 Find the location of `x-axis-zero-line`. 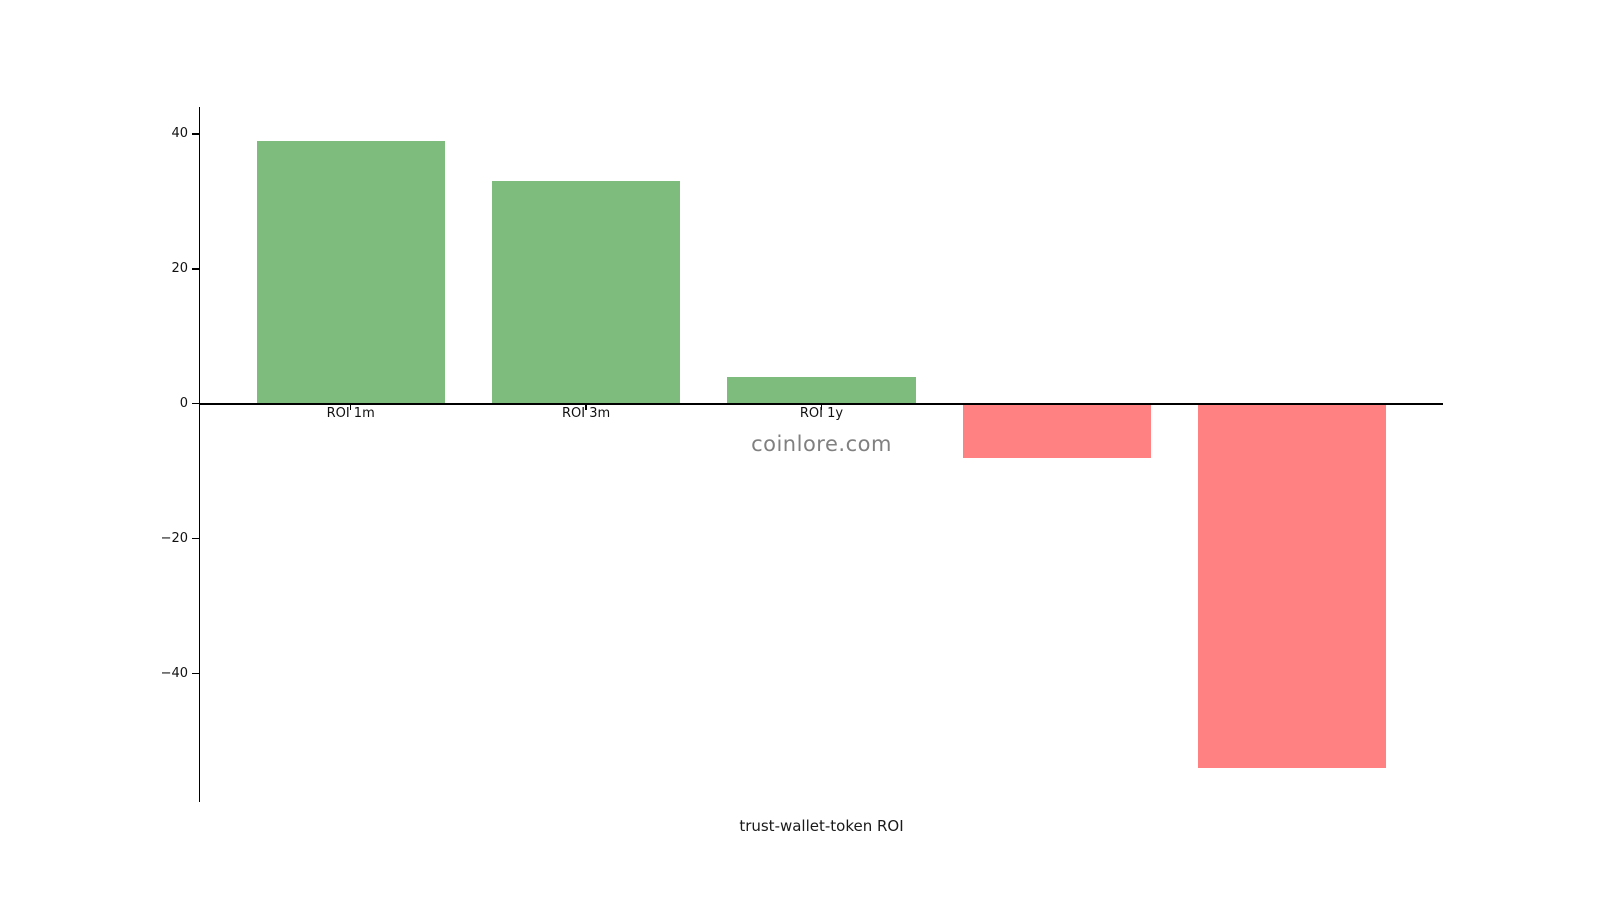

x-axis-zero-line is located at coordinates (821, 404).